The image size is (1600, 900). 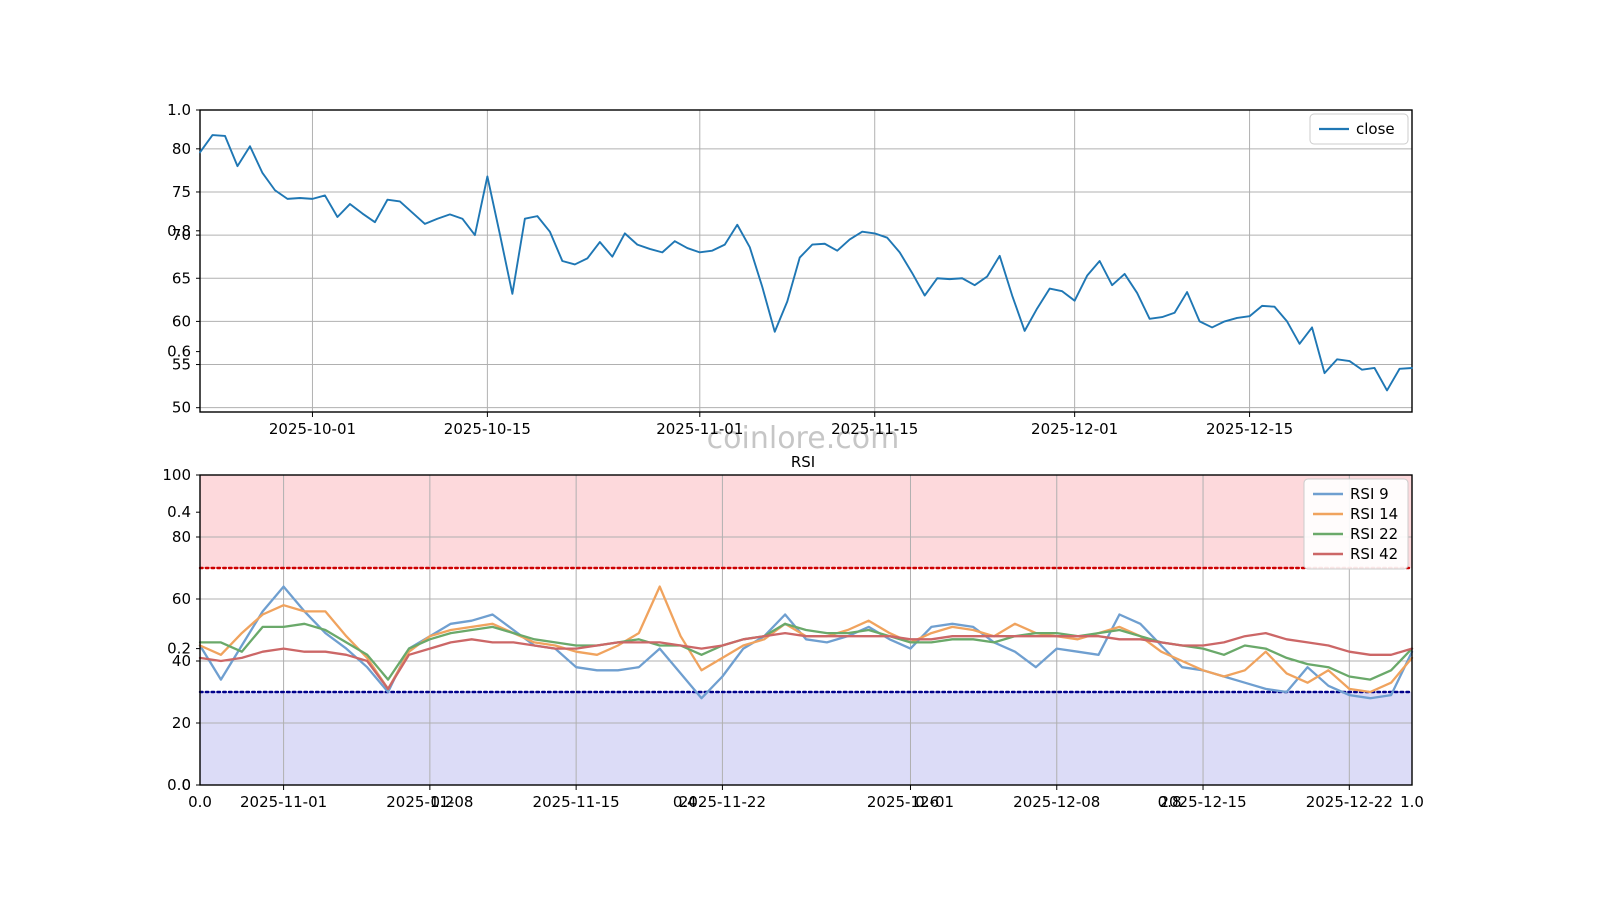 I want to click on price-legend-box, so click(x=1359, y=129).